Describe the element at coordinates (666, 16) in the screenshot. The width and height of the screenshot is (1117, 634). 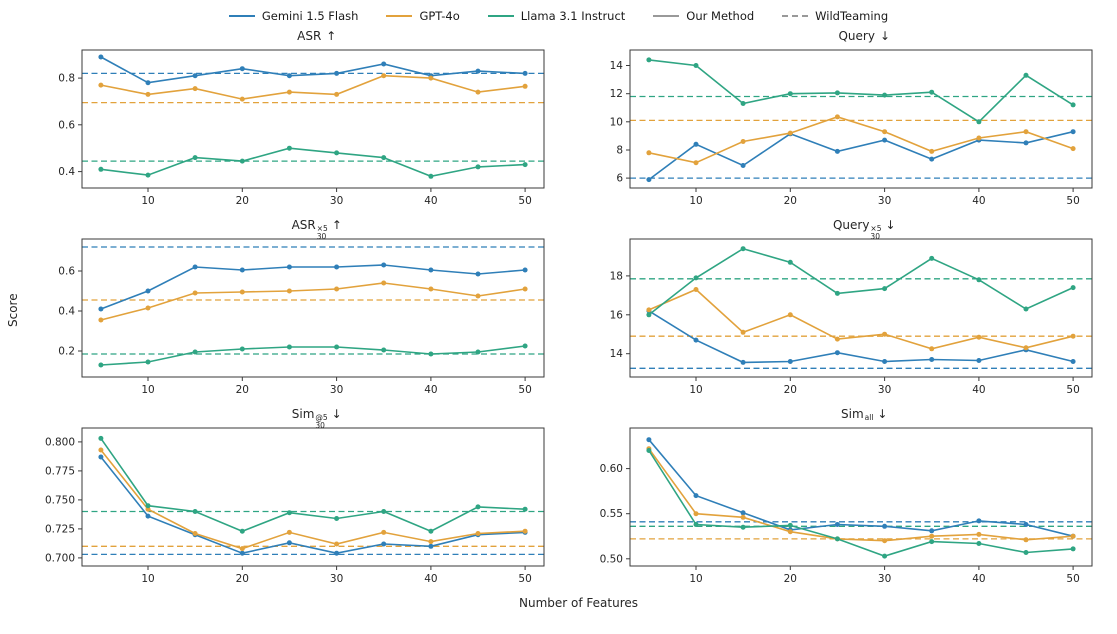
I see `legend-line-our-method-icon` at that location.